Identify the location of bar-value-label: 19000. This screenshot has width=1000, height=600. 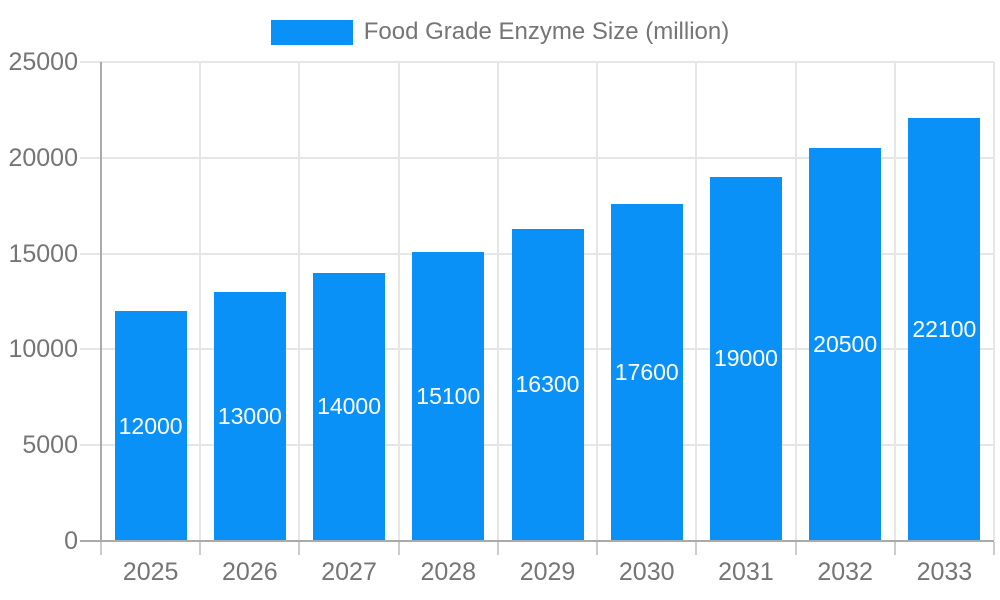
(745, 358).